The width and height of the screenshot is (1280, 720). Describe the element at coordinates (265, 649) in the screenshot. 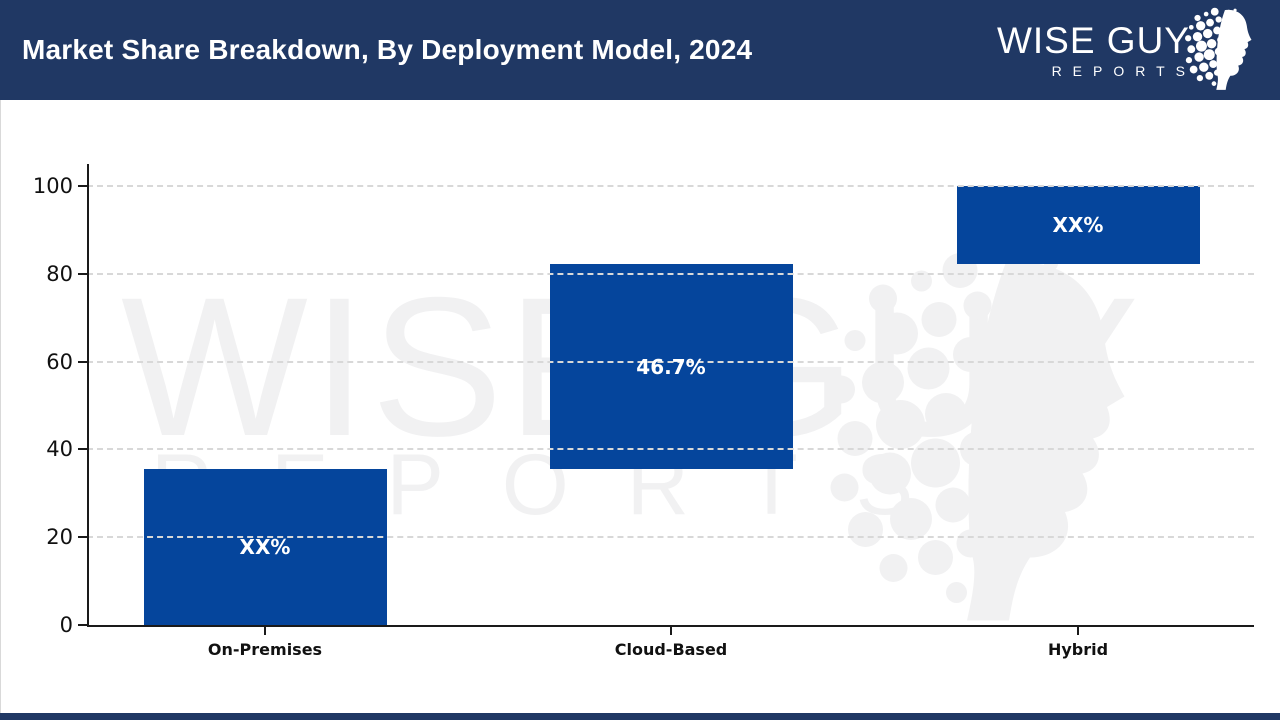

I see `x-category-label: On-Premises` at that location.